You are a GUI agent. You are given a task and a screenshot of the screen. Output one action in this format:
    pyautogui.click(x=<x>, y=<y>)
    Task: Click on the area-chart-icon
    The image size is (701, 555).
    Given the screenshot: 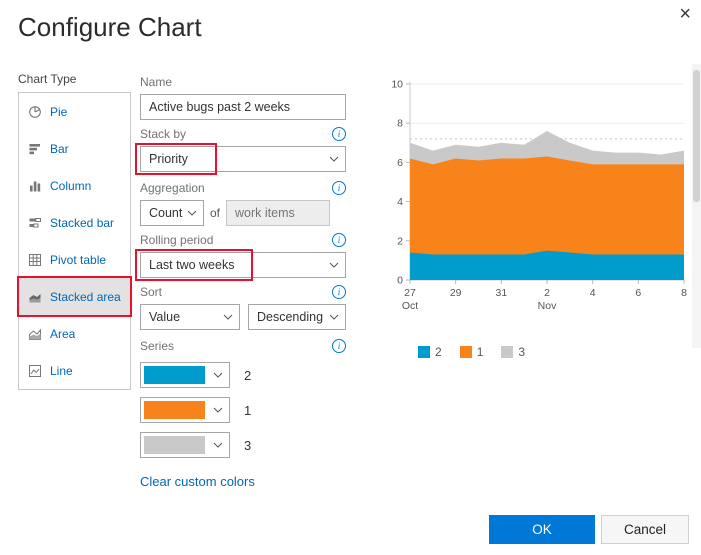 What is the action you would take?
    pyautogui.click(x=35, y=334)
    